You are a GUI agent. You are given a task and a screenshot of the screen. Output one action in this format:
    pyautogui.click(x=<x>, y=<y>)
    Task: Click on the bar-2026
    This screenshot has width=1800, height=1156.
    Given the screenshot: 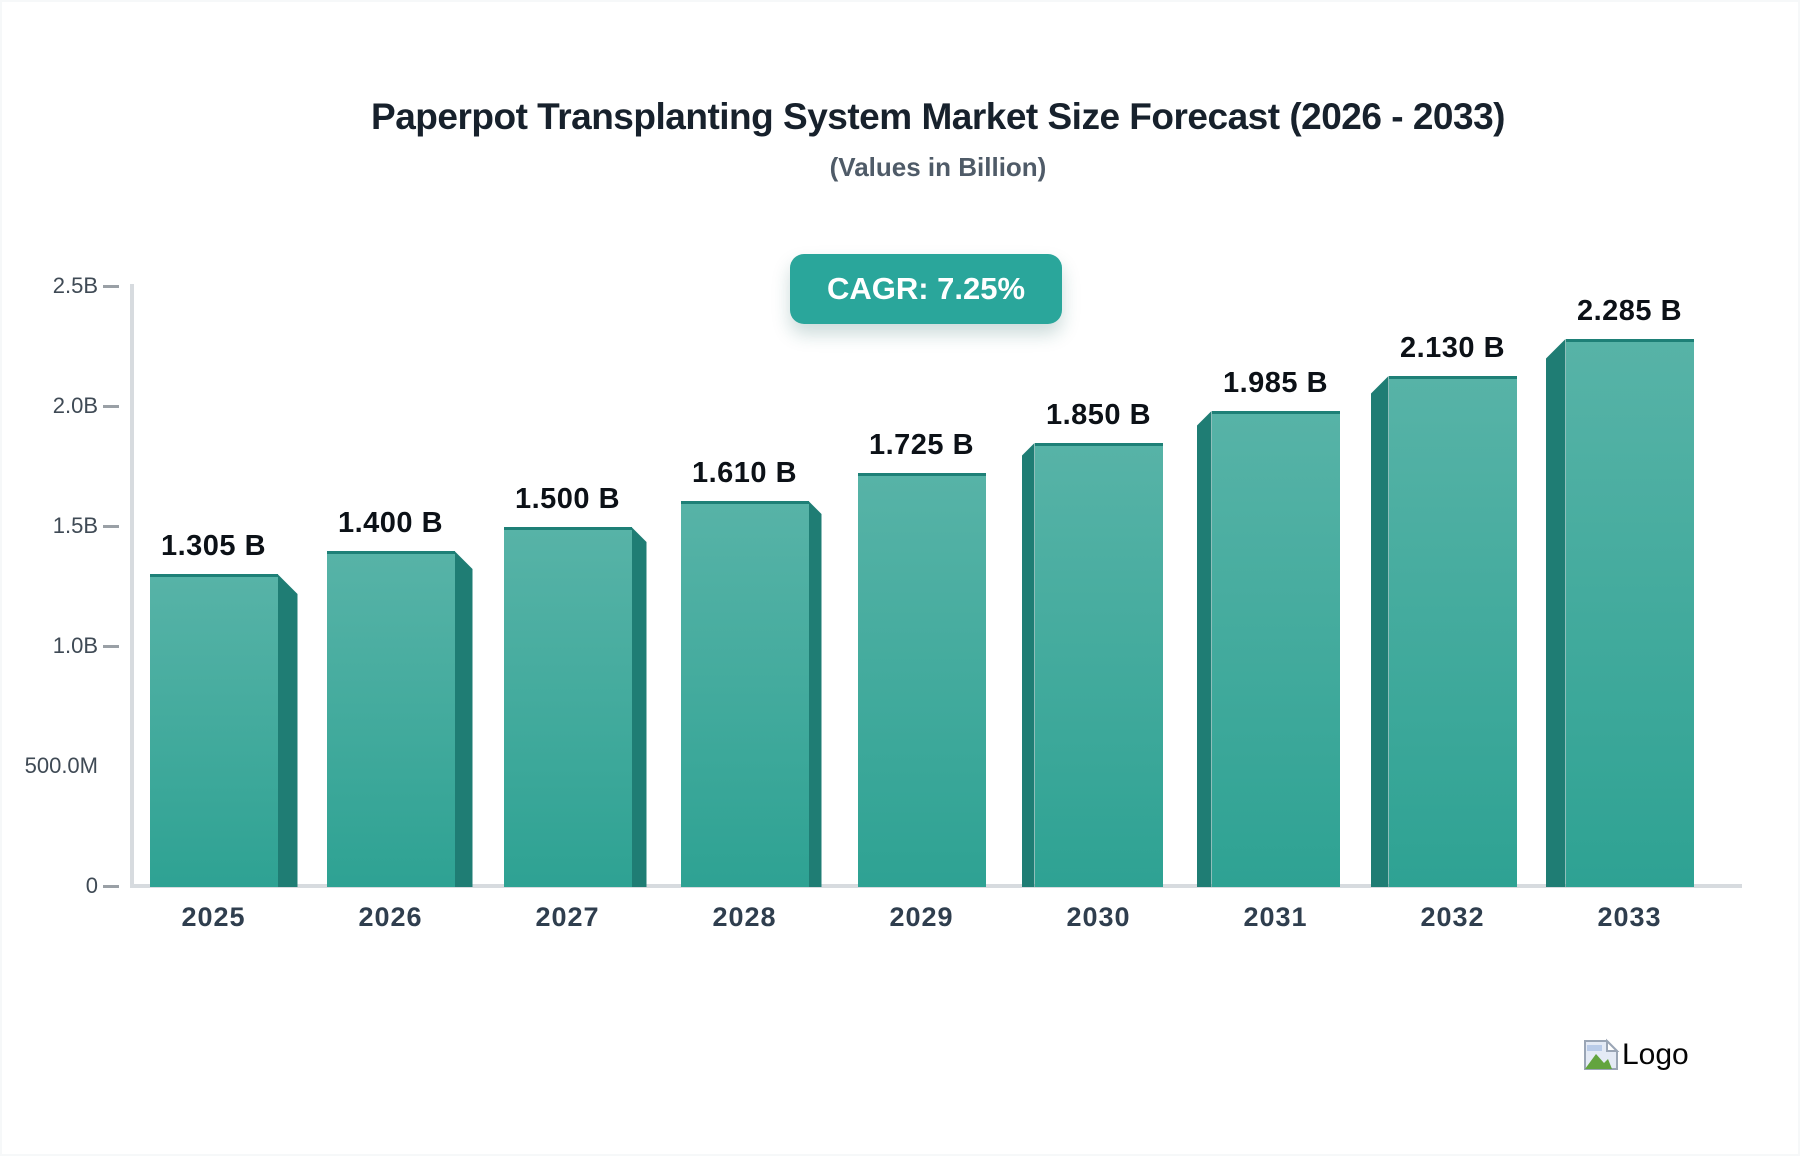 What is the action you would take?
    pyautogui.click(x=399, y=719)
    